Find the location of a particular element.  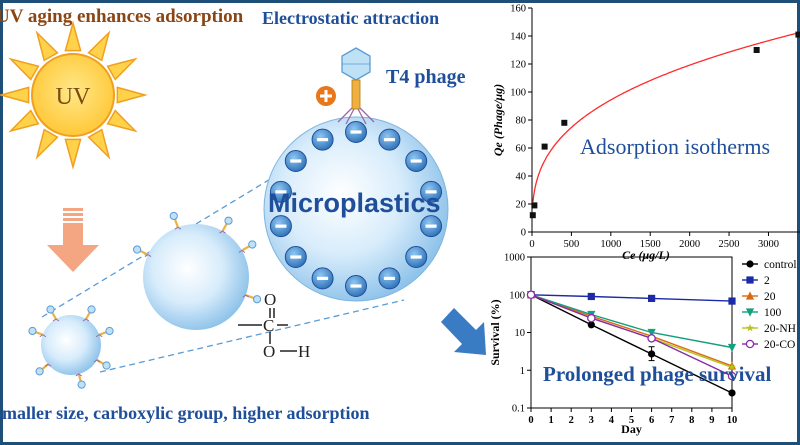

microplastics-label: Microplastics is located at coordinates (354, 203).